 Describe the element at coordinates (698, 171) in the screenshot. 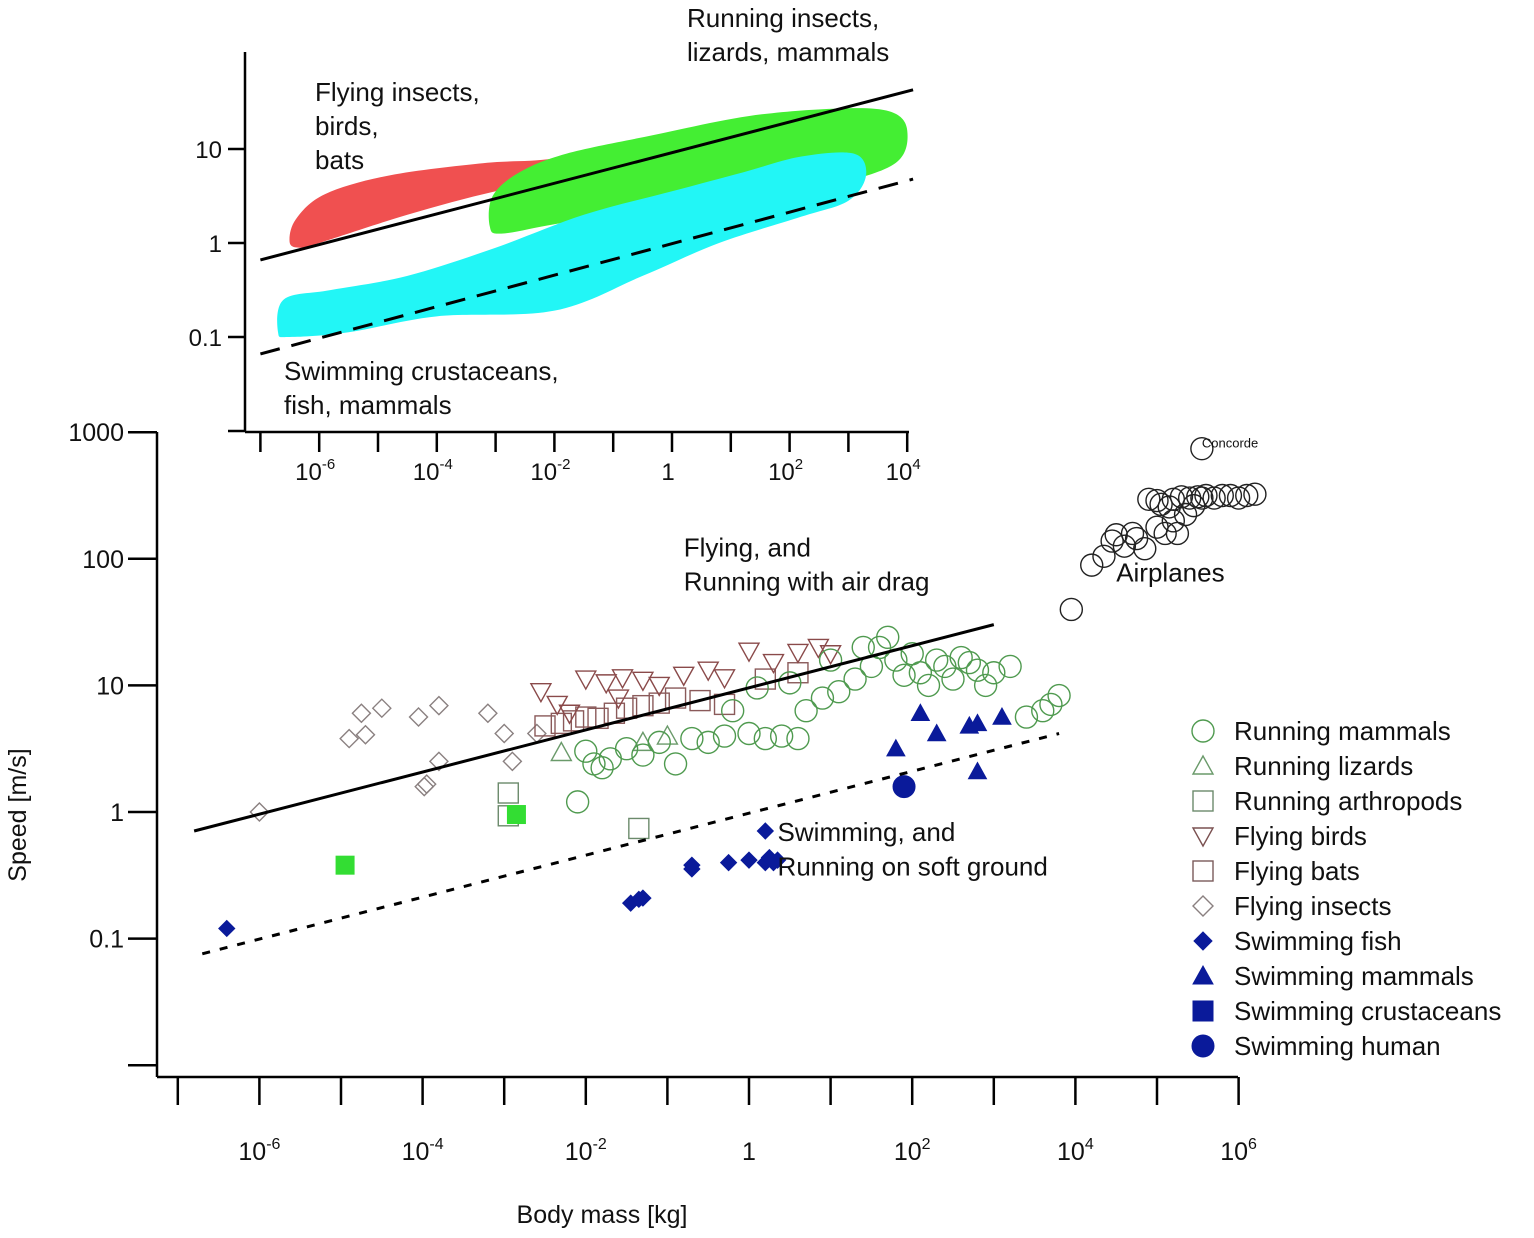

I see `running-region` at that location.